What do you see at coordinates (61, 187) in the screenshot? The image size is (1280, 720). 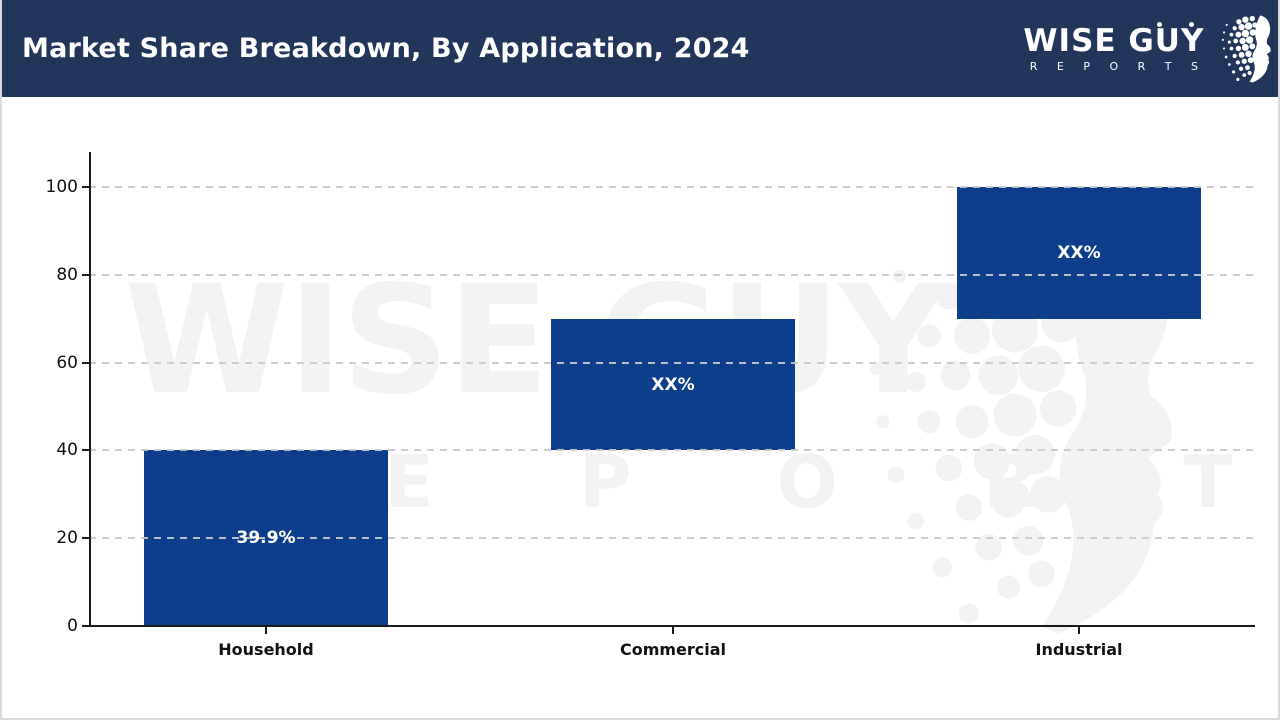 I see `y-tick-label-100: 100` at bounding box center [61, 187].